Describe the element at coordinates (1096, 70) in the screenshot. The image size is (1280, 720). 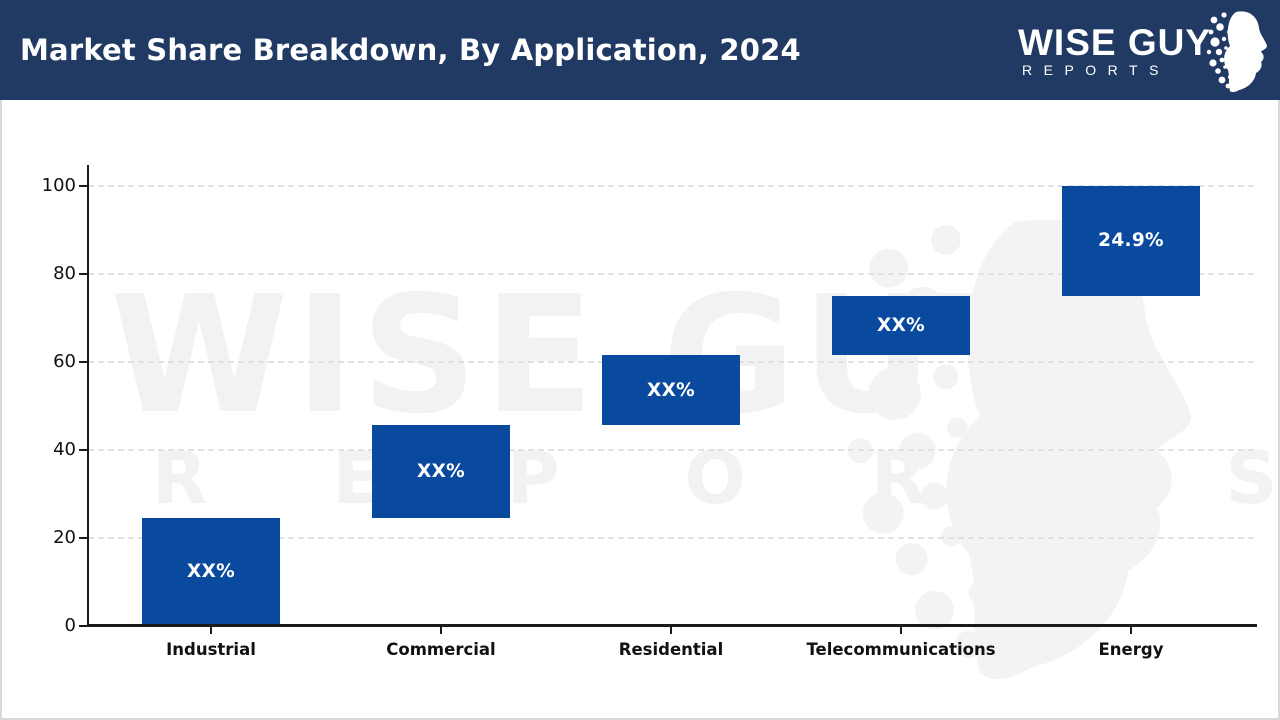
I see `logo-subtext: REPORTS` at that location.